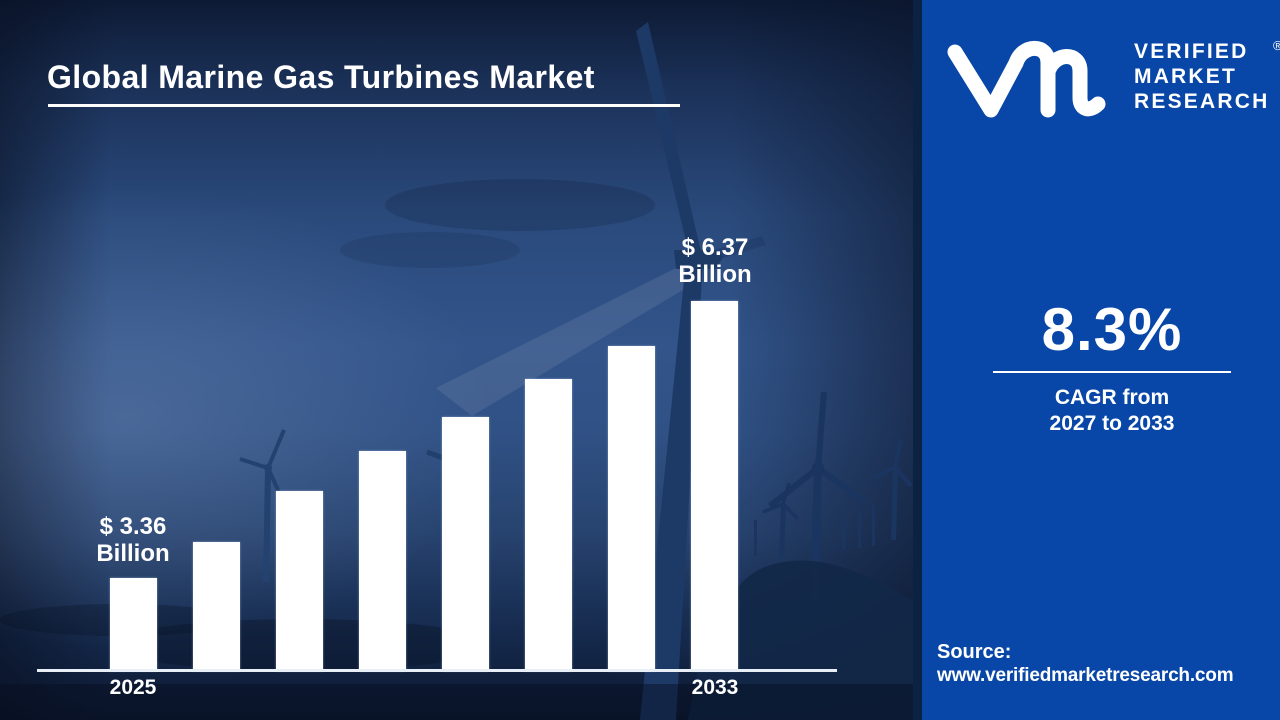 The width and height of the screenshot is (1280, 720). I want to click on panel-divider, so click(917, 360).